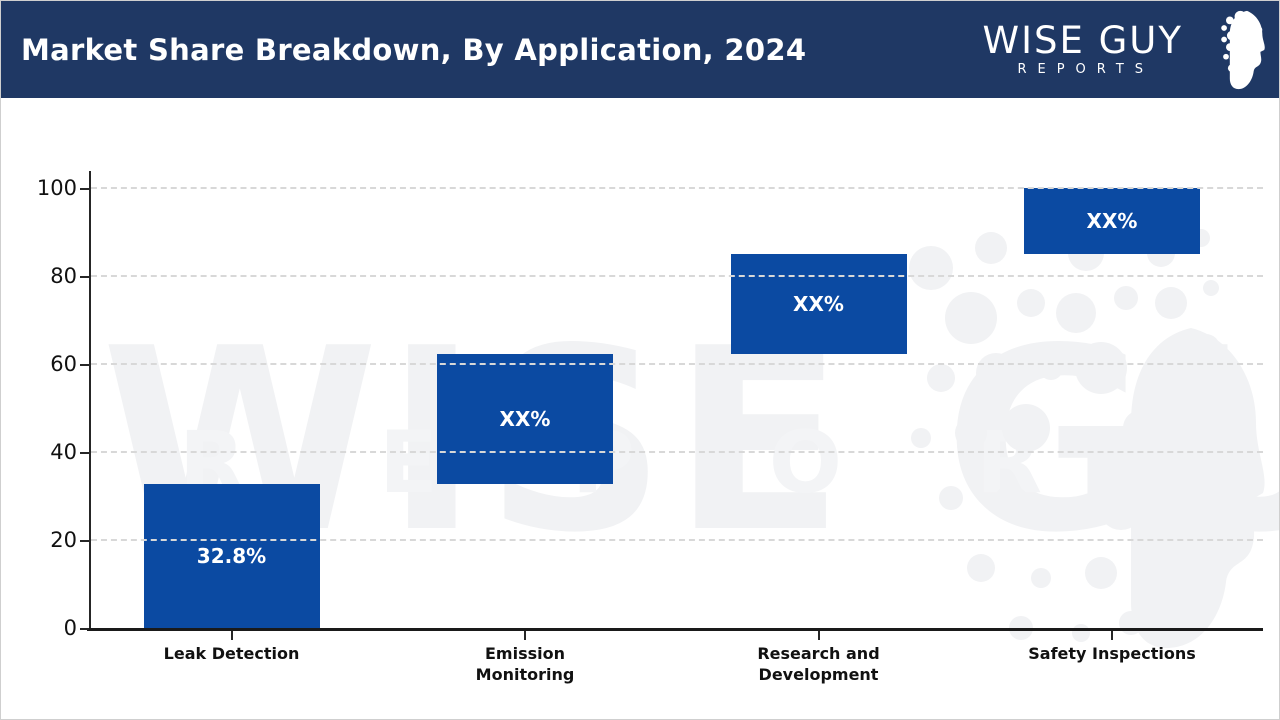  Describe the element at coordinates (525, 664) in the screenshot. I see `x-axis-label: Emission Monitoring` at that location.